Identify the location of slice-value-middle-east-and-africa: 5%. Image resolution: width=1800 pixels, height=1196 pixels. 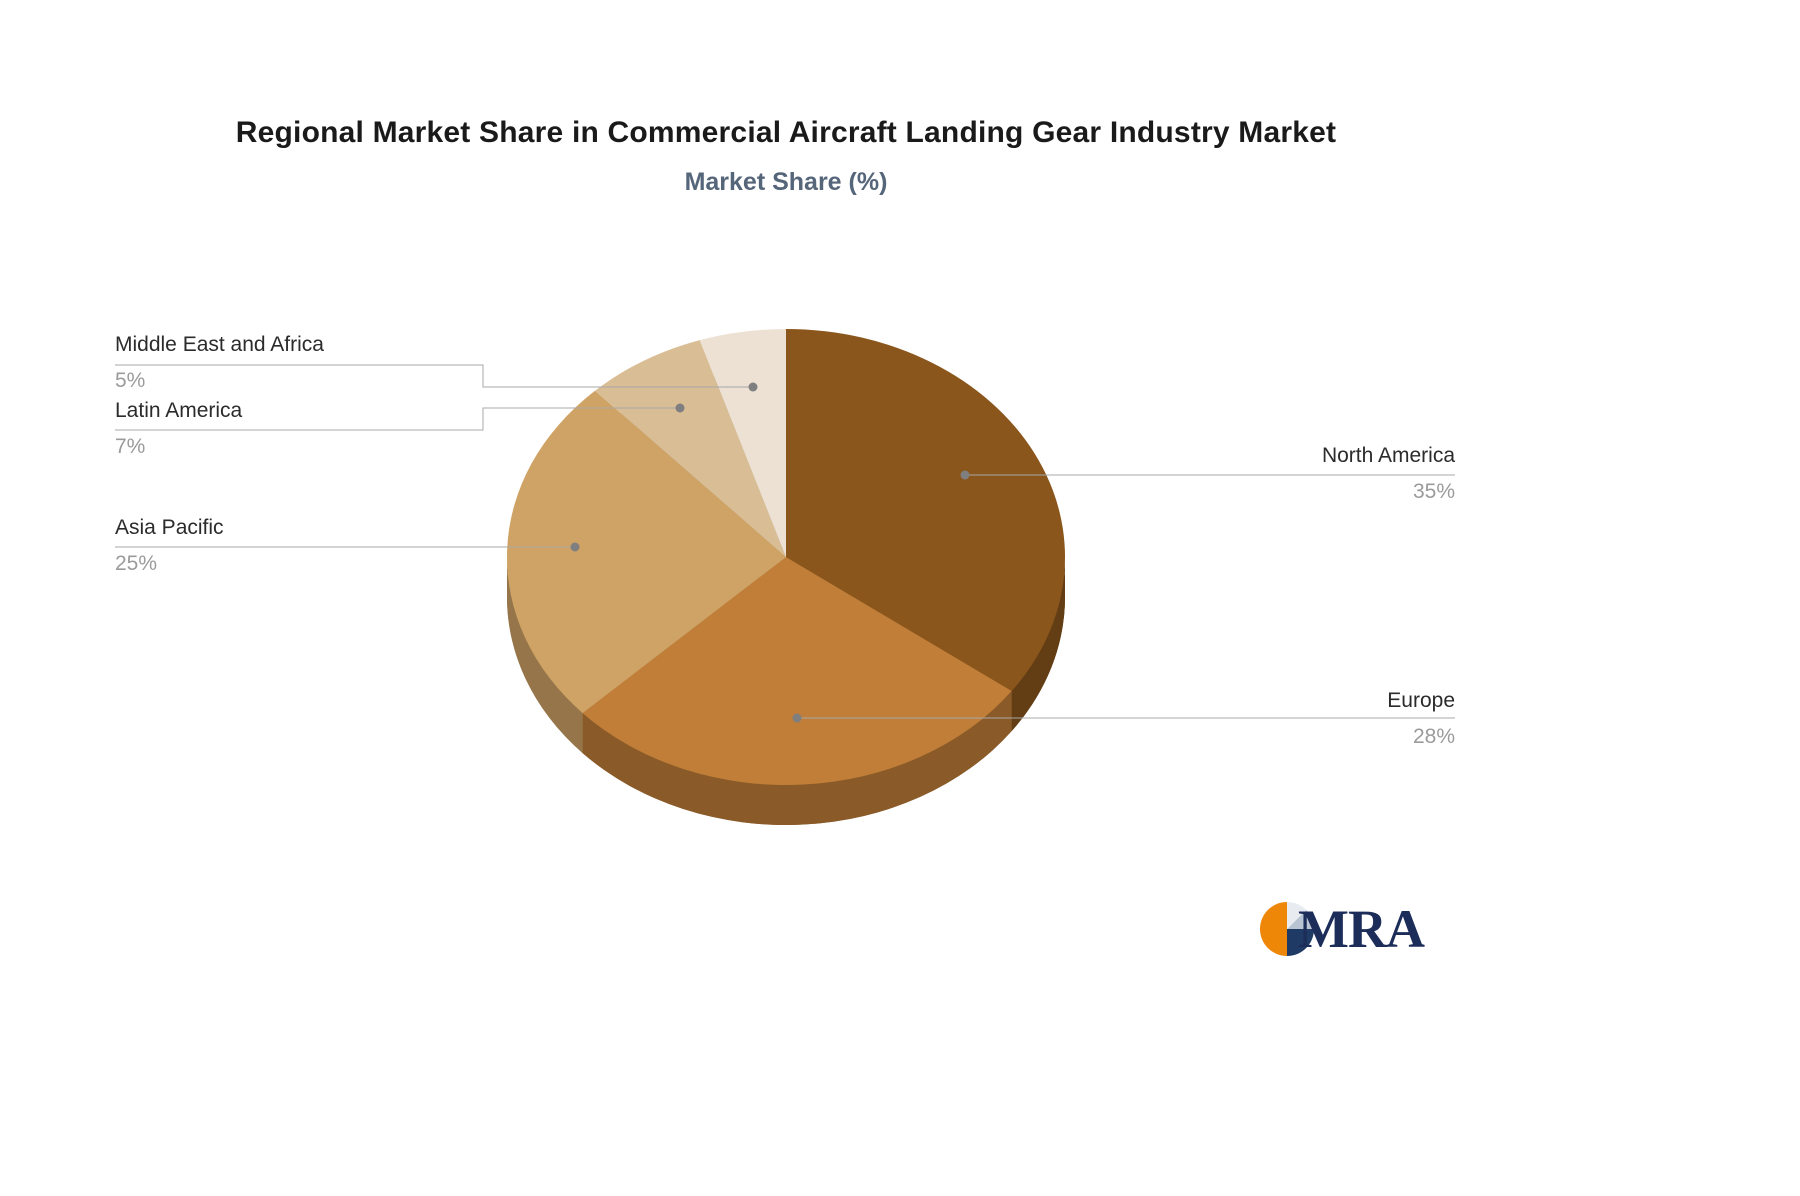
(130, 380).